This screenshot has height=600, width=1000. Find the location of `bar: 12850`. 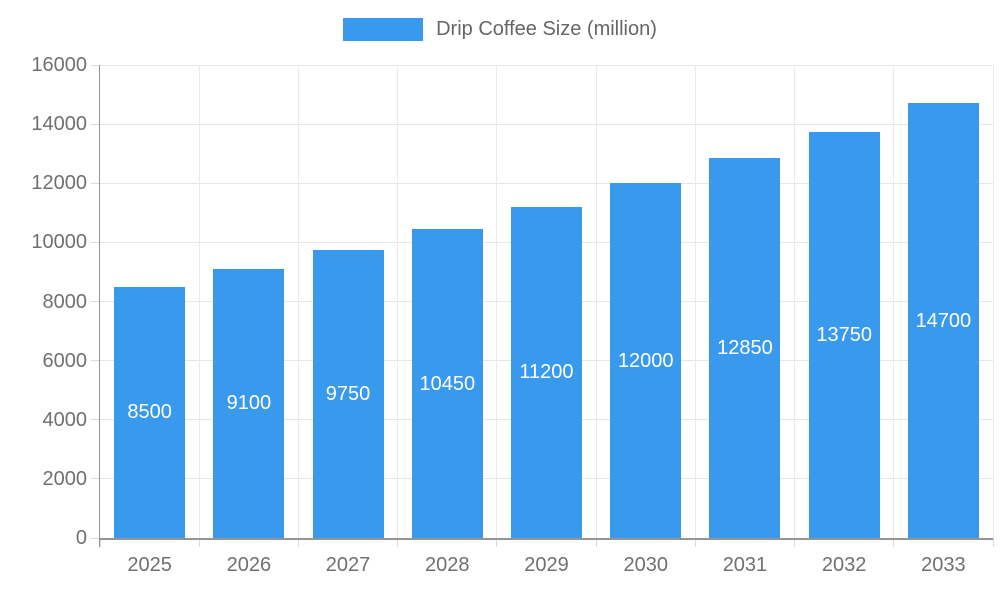

bar: 12850 is located at coordinates (745, 348).